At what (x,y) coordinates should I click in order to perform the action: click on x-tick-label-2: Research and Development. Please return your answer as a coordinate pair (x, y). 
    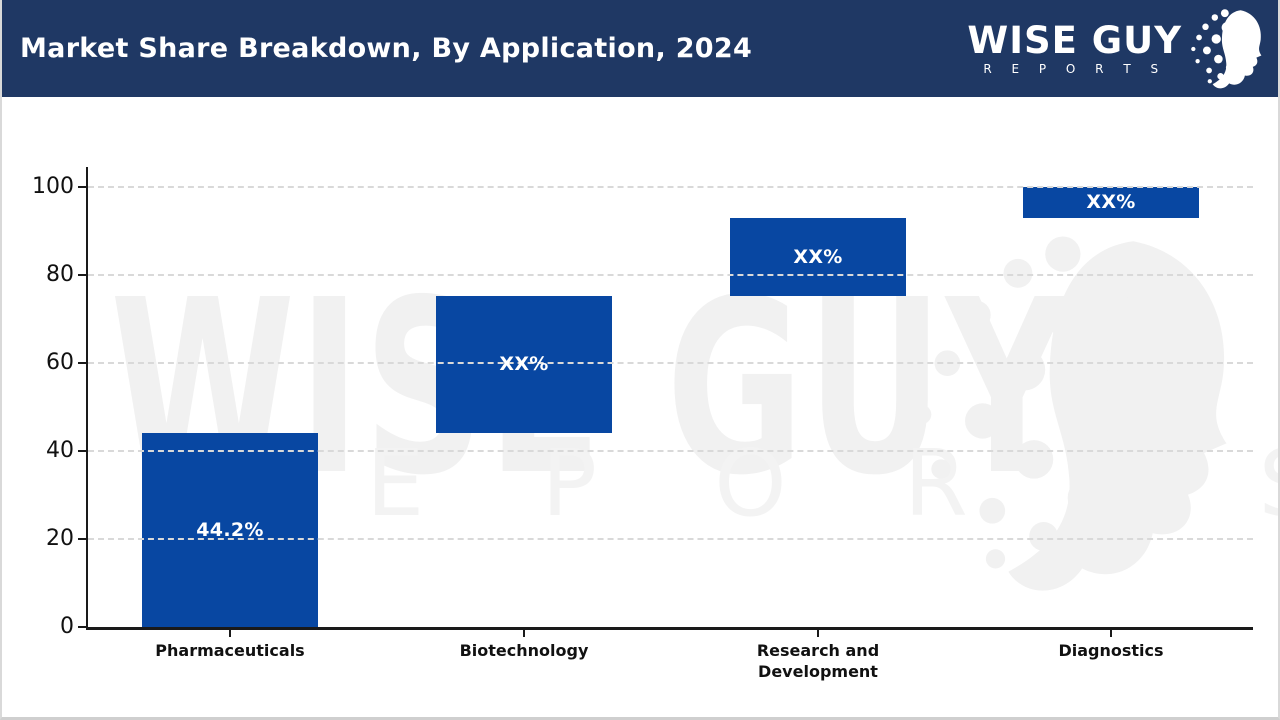
    Looking at the image, I should click on (818, 661).